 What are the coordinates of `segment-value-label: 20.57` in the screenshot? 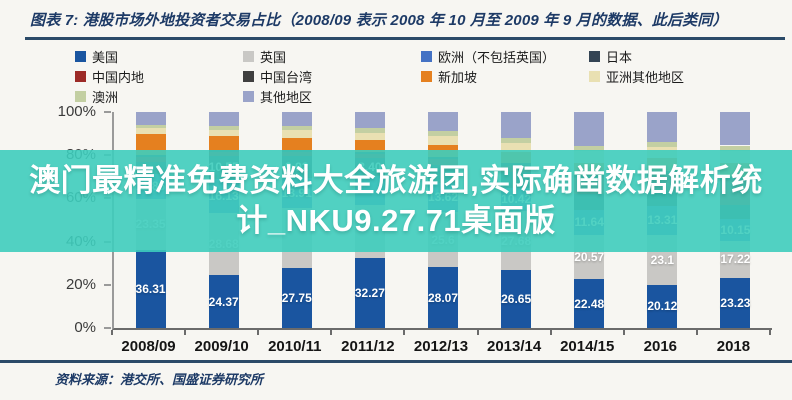 It's located at (589, 257).